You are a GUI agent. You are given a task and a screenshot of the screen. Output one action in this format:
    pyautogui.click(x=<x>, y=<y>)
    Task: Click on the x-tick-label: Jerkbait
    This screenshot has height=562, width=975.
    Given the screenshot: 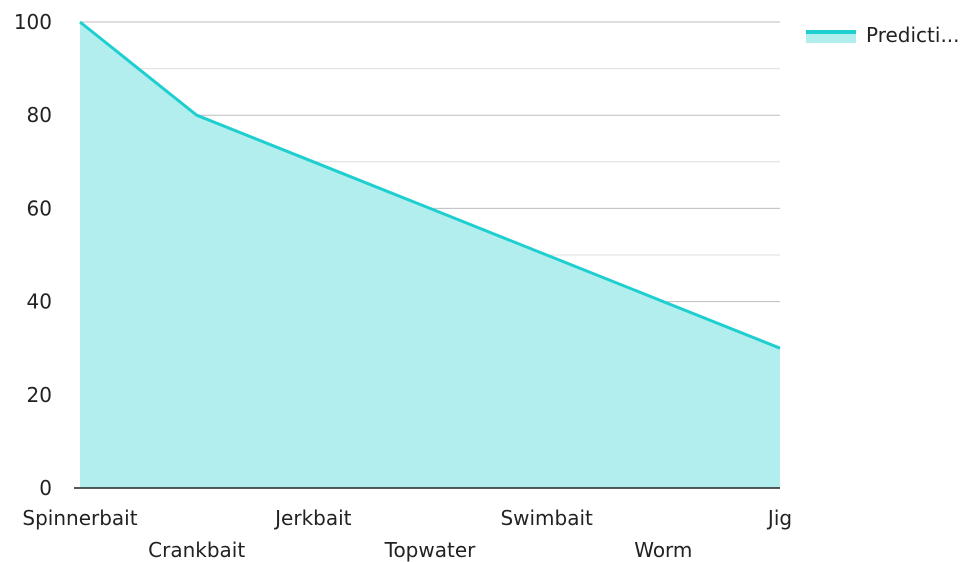 What is the action you would take?
    pyautogui.click(x=312, y=518)
    